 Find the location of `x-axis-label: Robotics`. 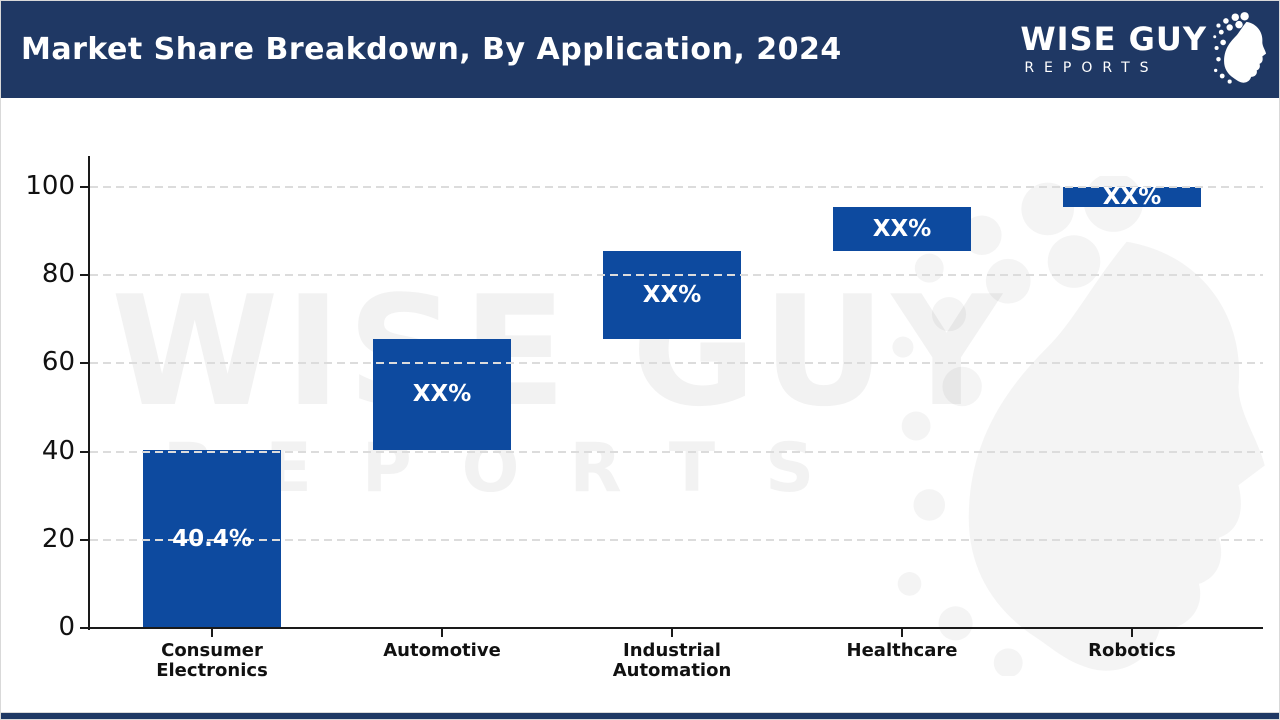

x-axis-label: Robotics is located at coordinates (1132, 651).